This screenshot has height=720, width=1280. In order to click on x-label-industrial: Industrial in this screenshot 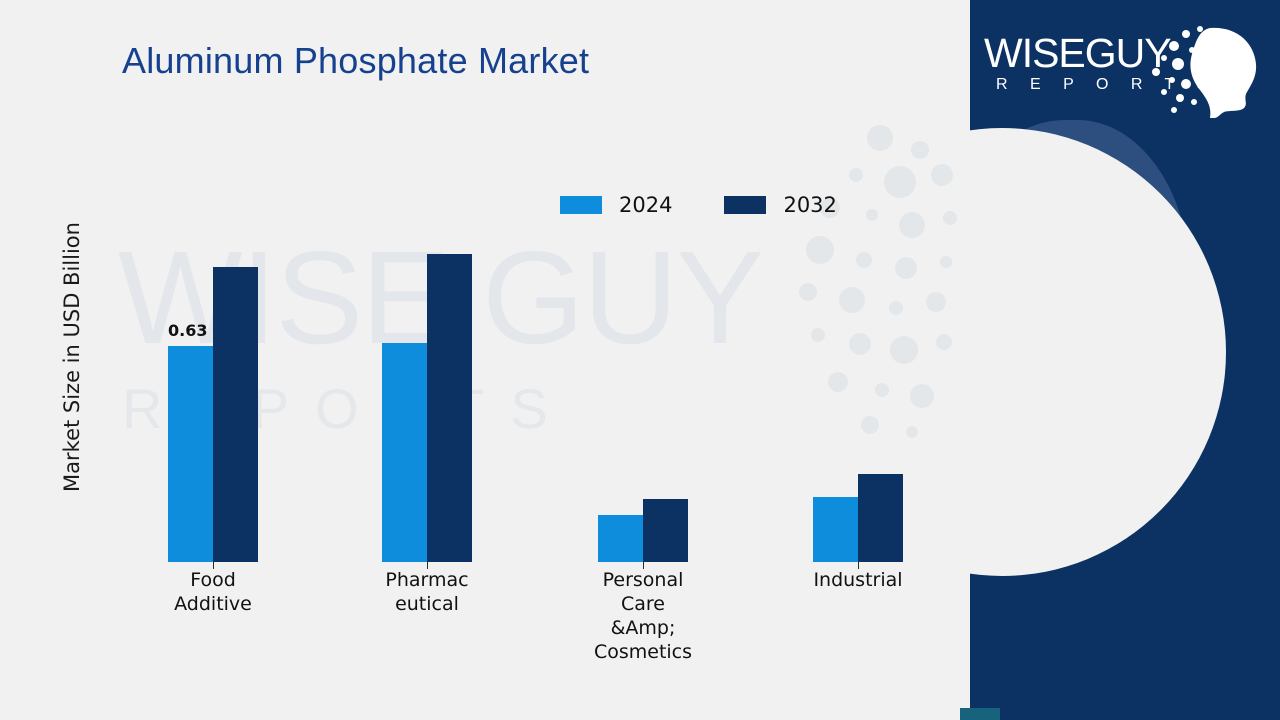, I will do `click(858, 580)`.